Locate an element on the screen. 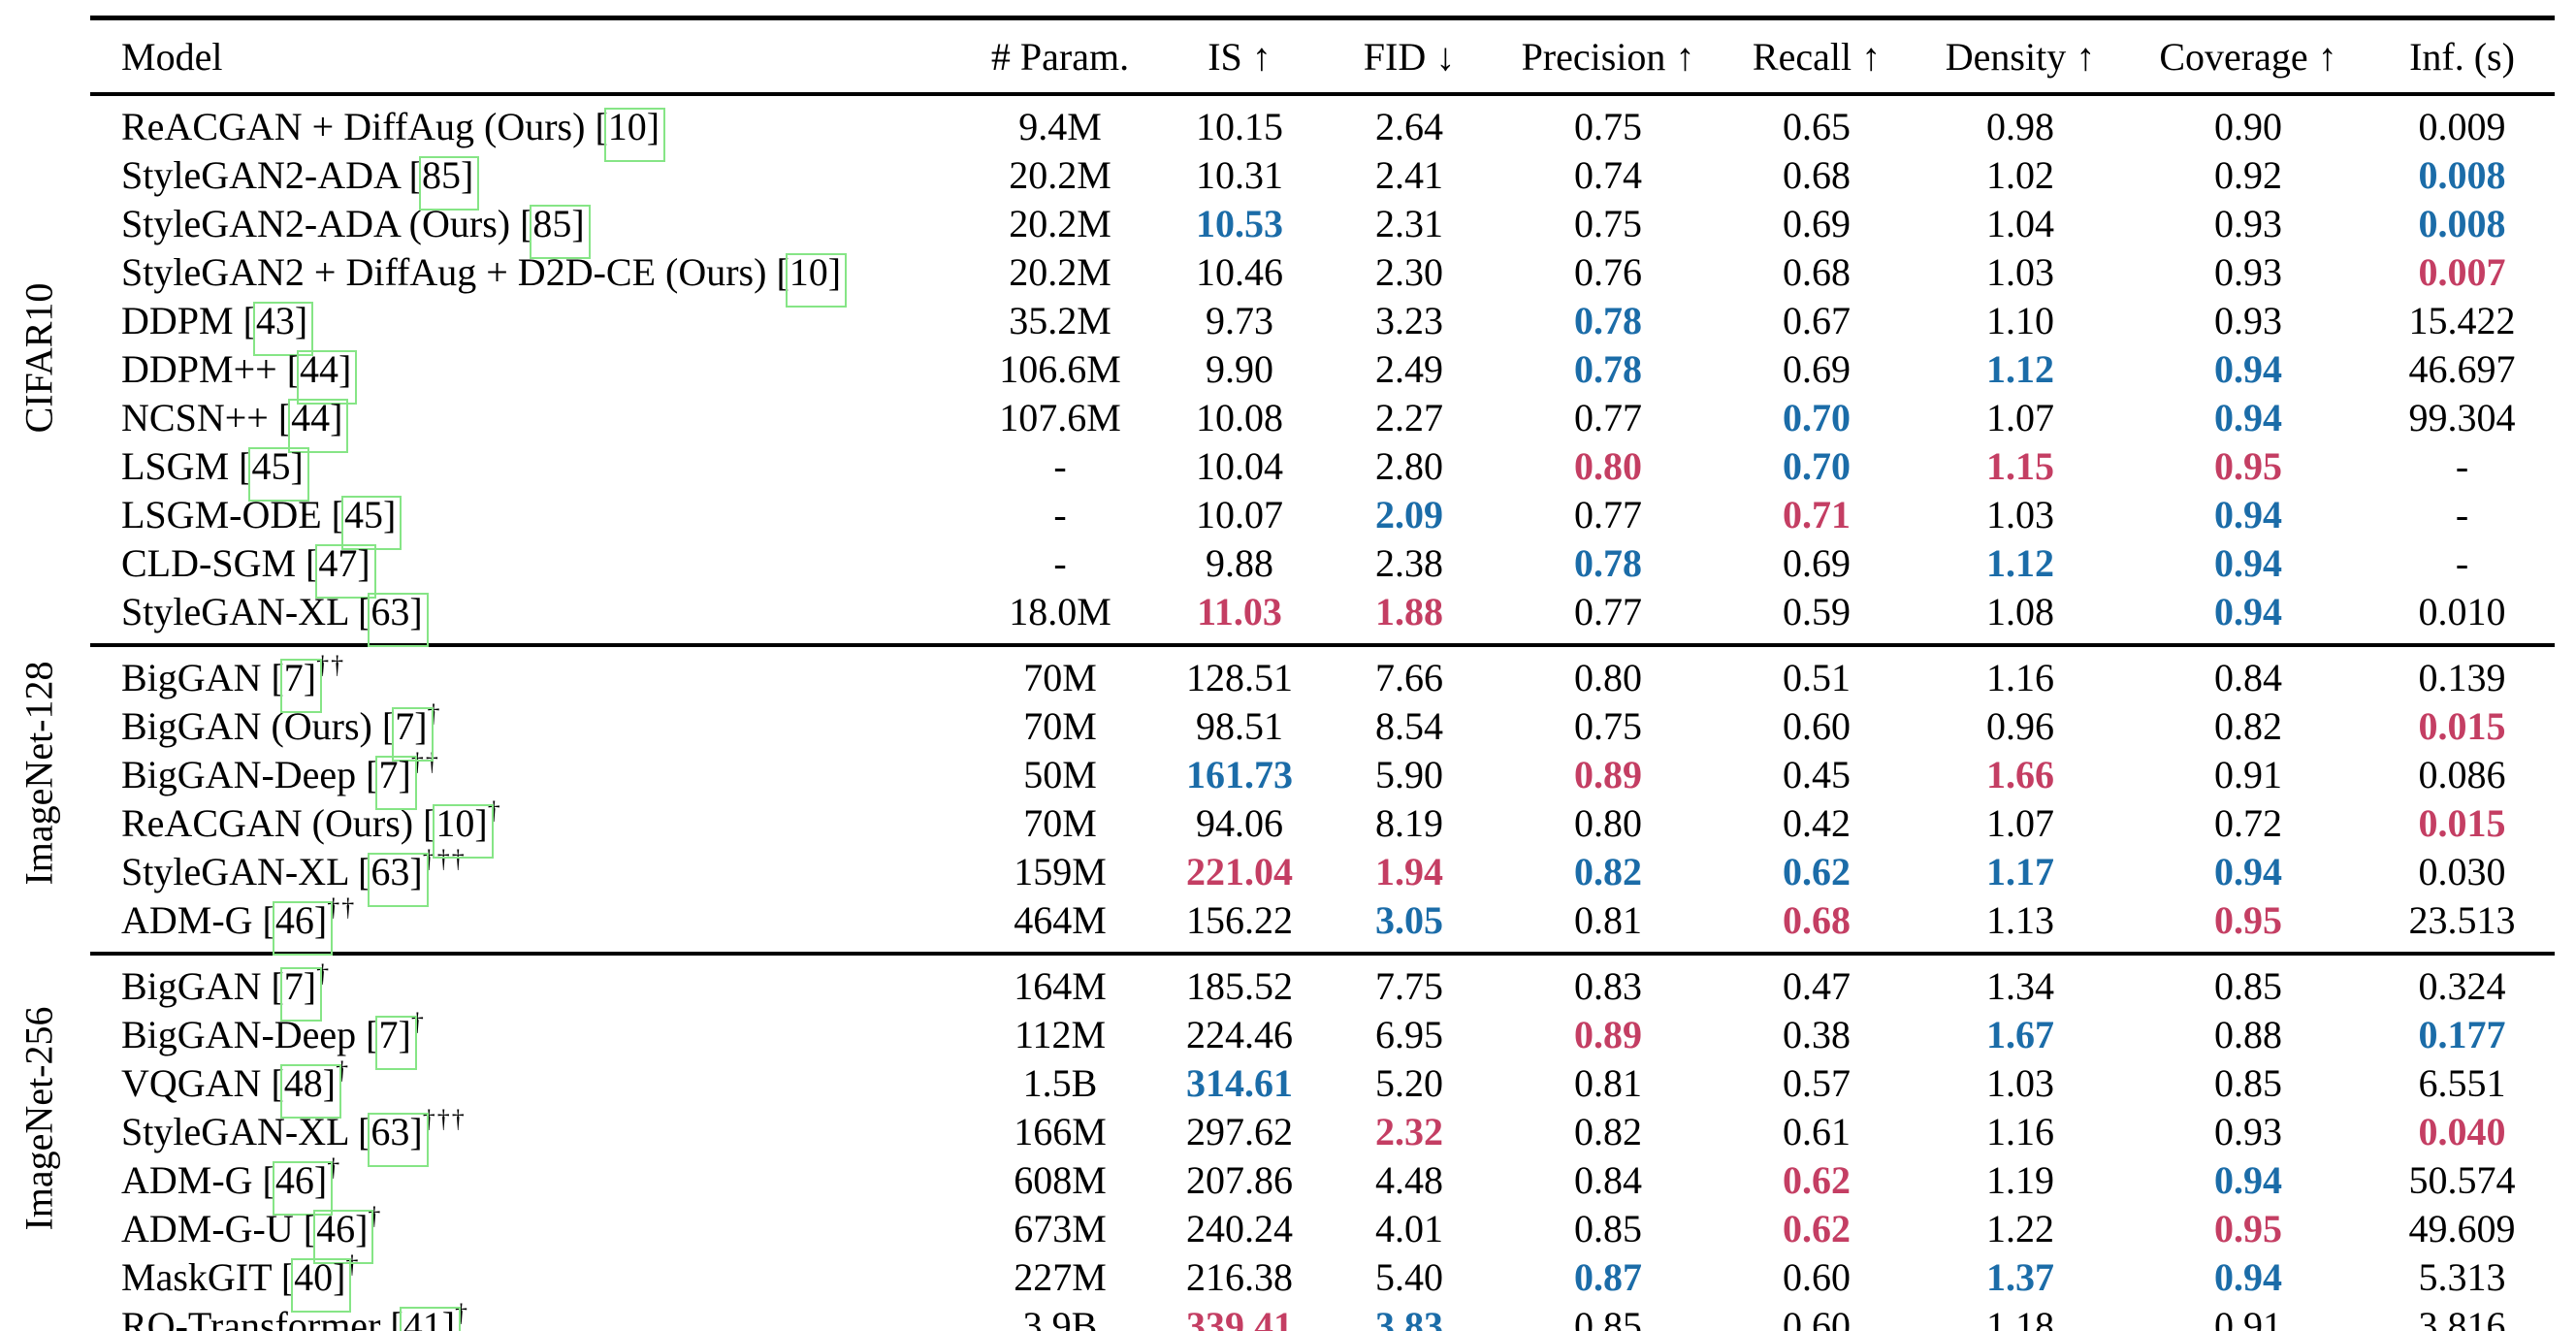 The width and height of the screenshot is (2576, 1331). metric-cell: 0.59 is located at coordinates (1817, 611).